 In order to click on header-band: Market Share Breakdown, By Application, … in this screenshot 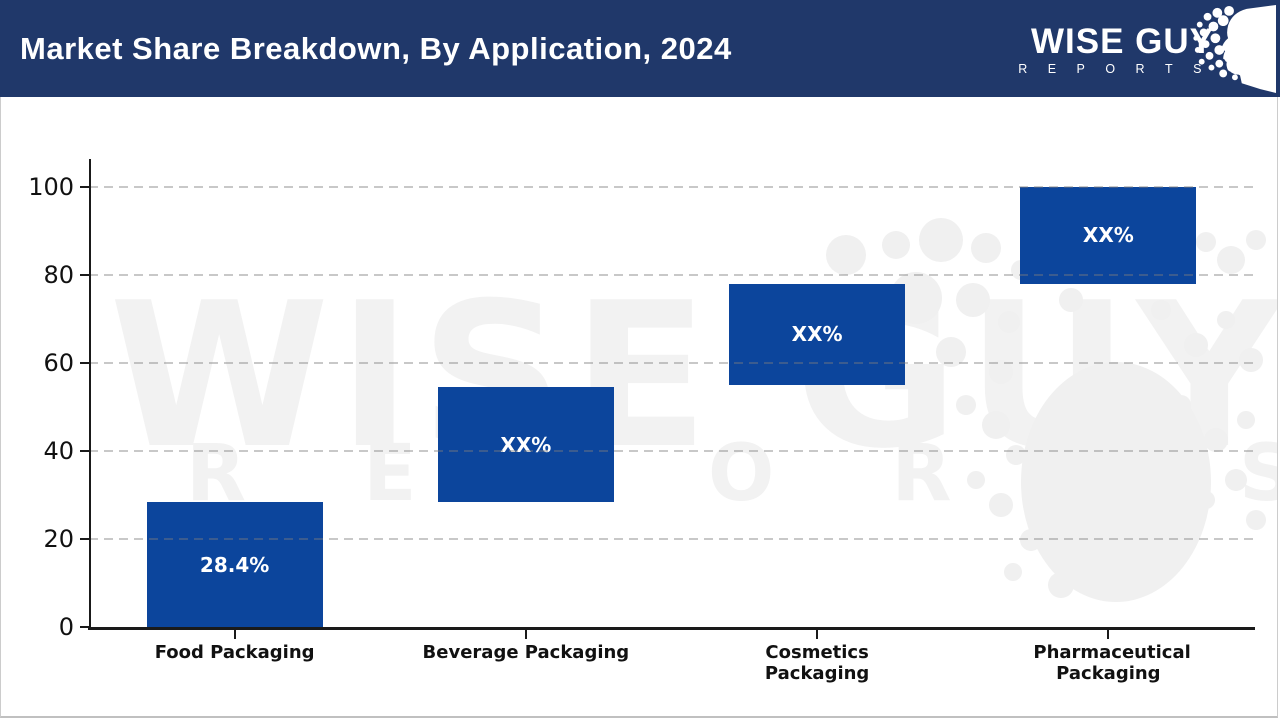, I will do `click(640, 48)`.